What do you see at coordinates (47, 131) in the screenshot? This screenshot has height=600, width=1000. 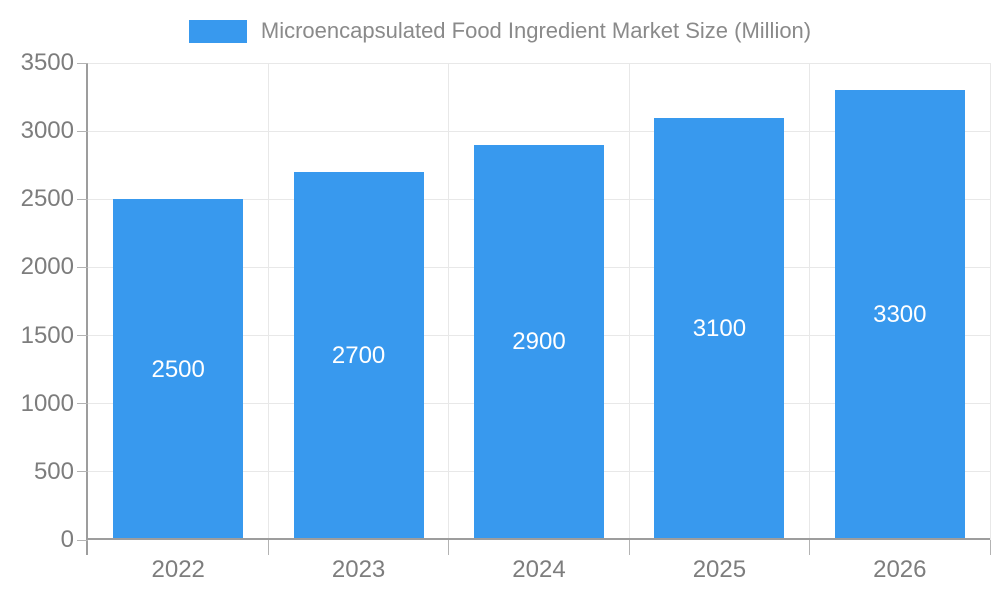 I see `y-axis-label: 3000` at bounding box center [47, 131].